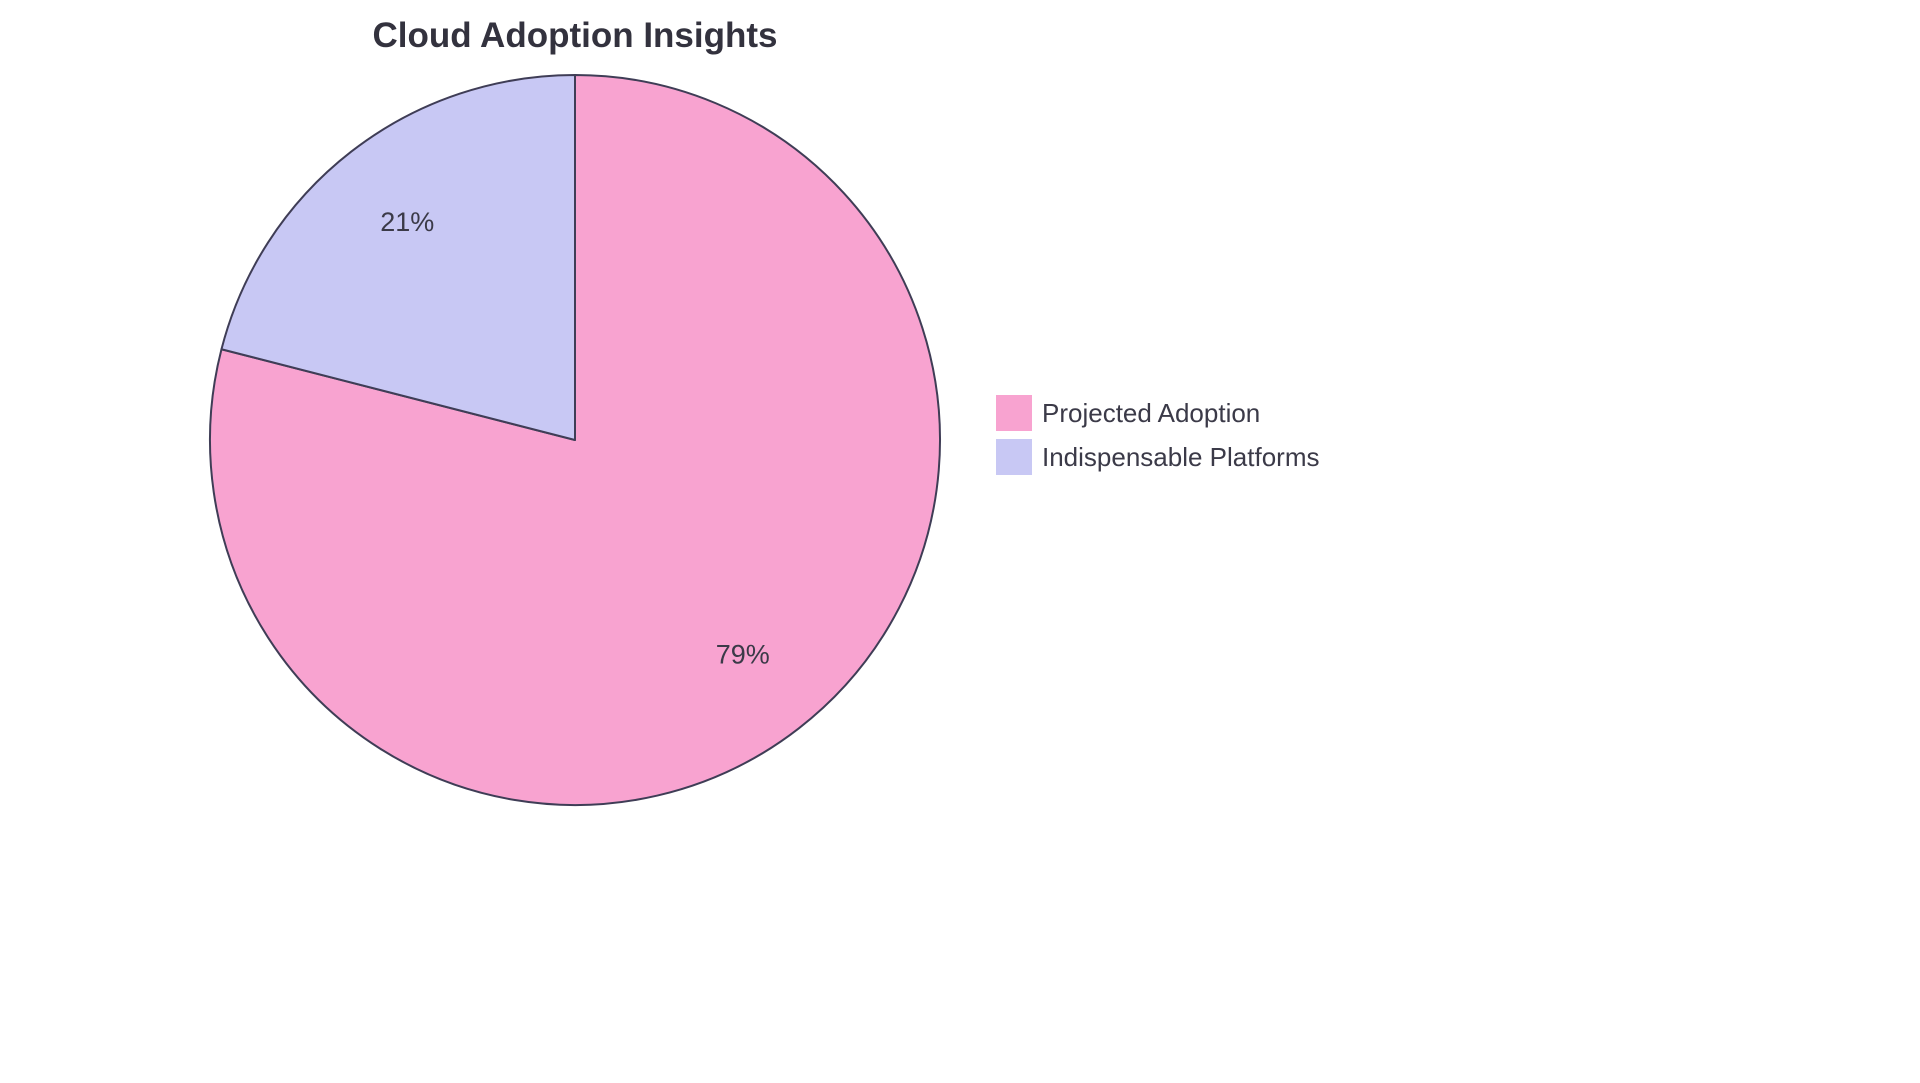 Image resolution: width=1920 pixels, height=1083 pixels. What do you see at coordinates (574, 35) in the screenshot?
I see `chart-title: Cloud Adoption Insights` at bounding box center [574, 35].